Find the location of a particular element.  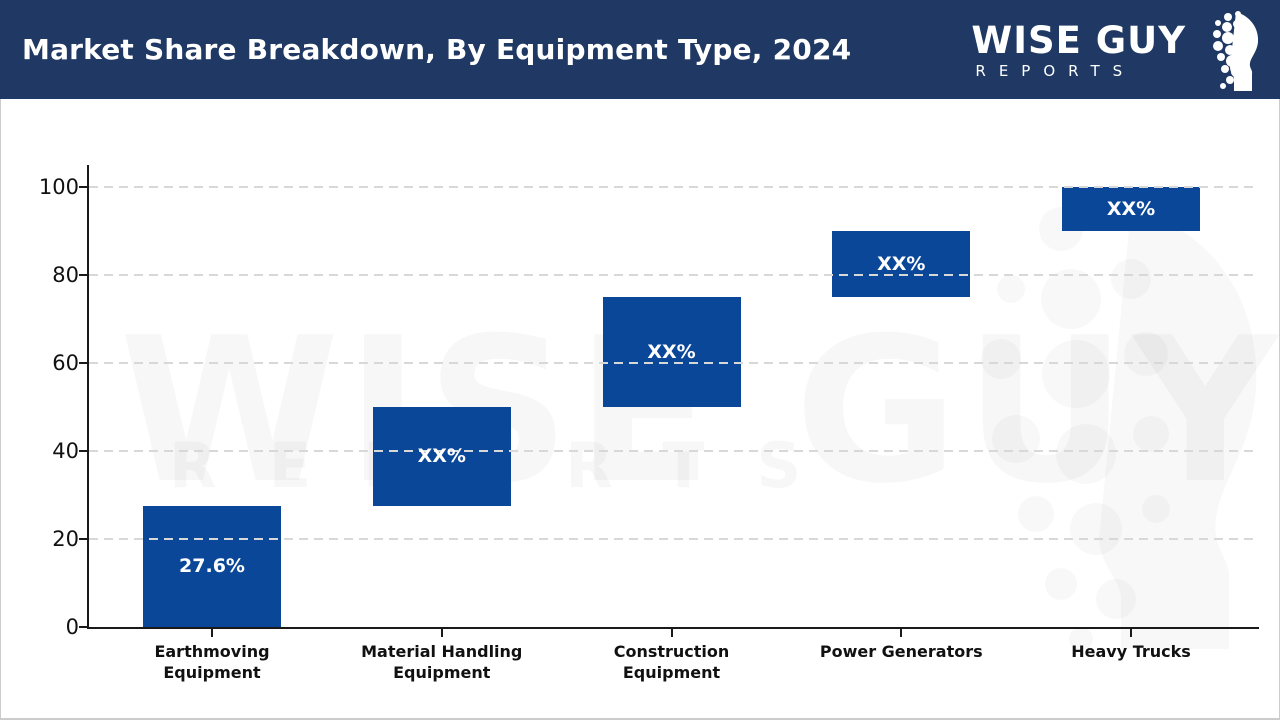

brand-logo: WISE GUY REPORTS is located at coordinates (1117, 50).